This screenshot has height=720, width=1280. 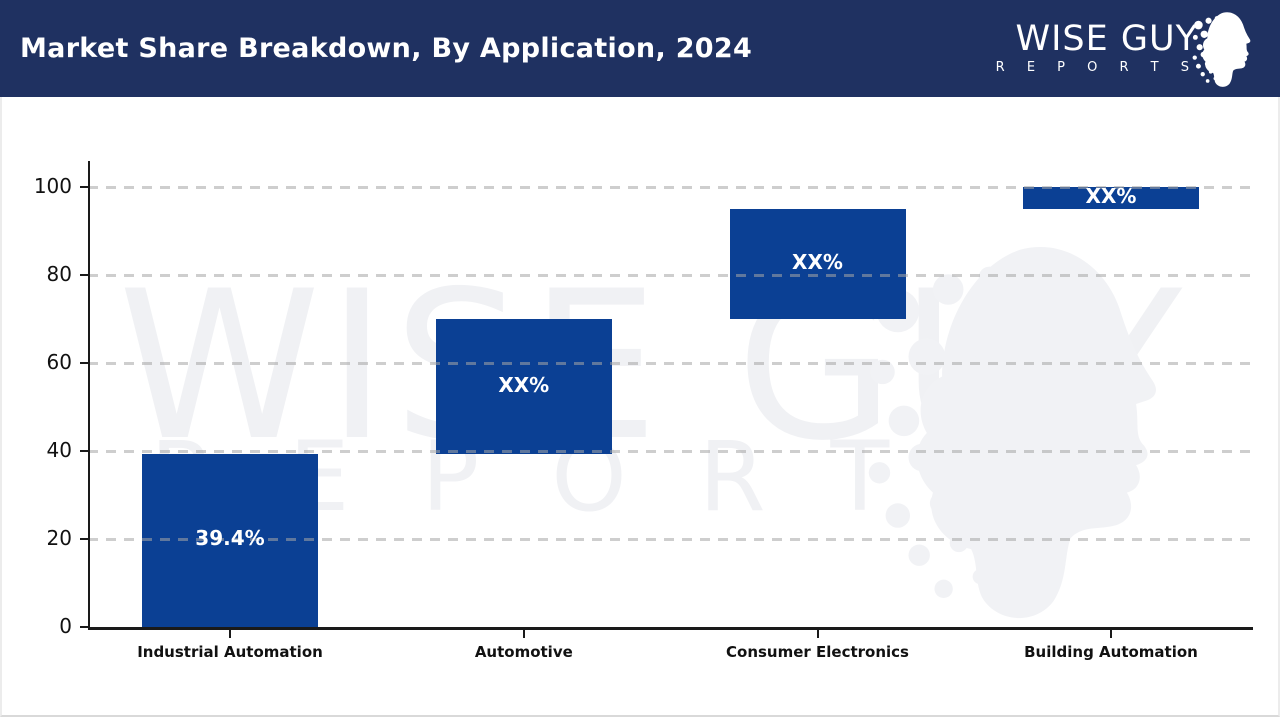 What do you see at coordinates (817, 652) in the screenshot?
I see `x-category-label-consumer-electronics: Consumer Electronics` at bounding box center [817, 652].